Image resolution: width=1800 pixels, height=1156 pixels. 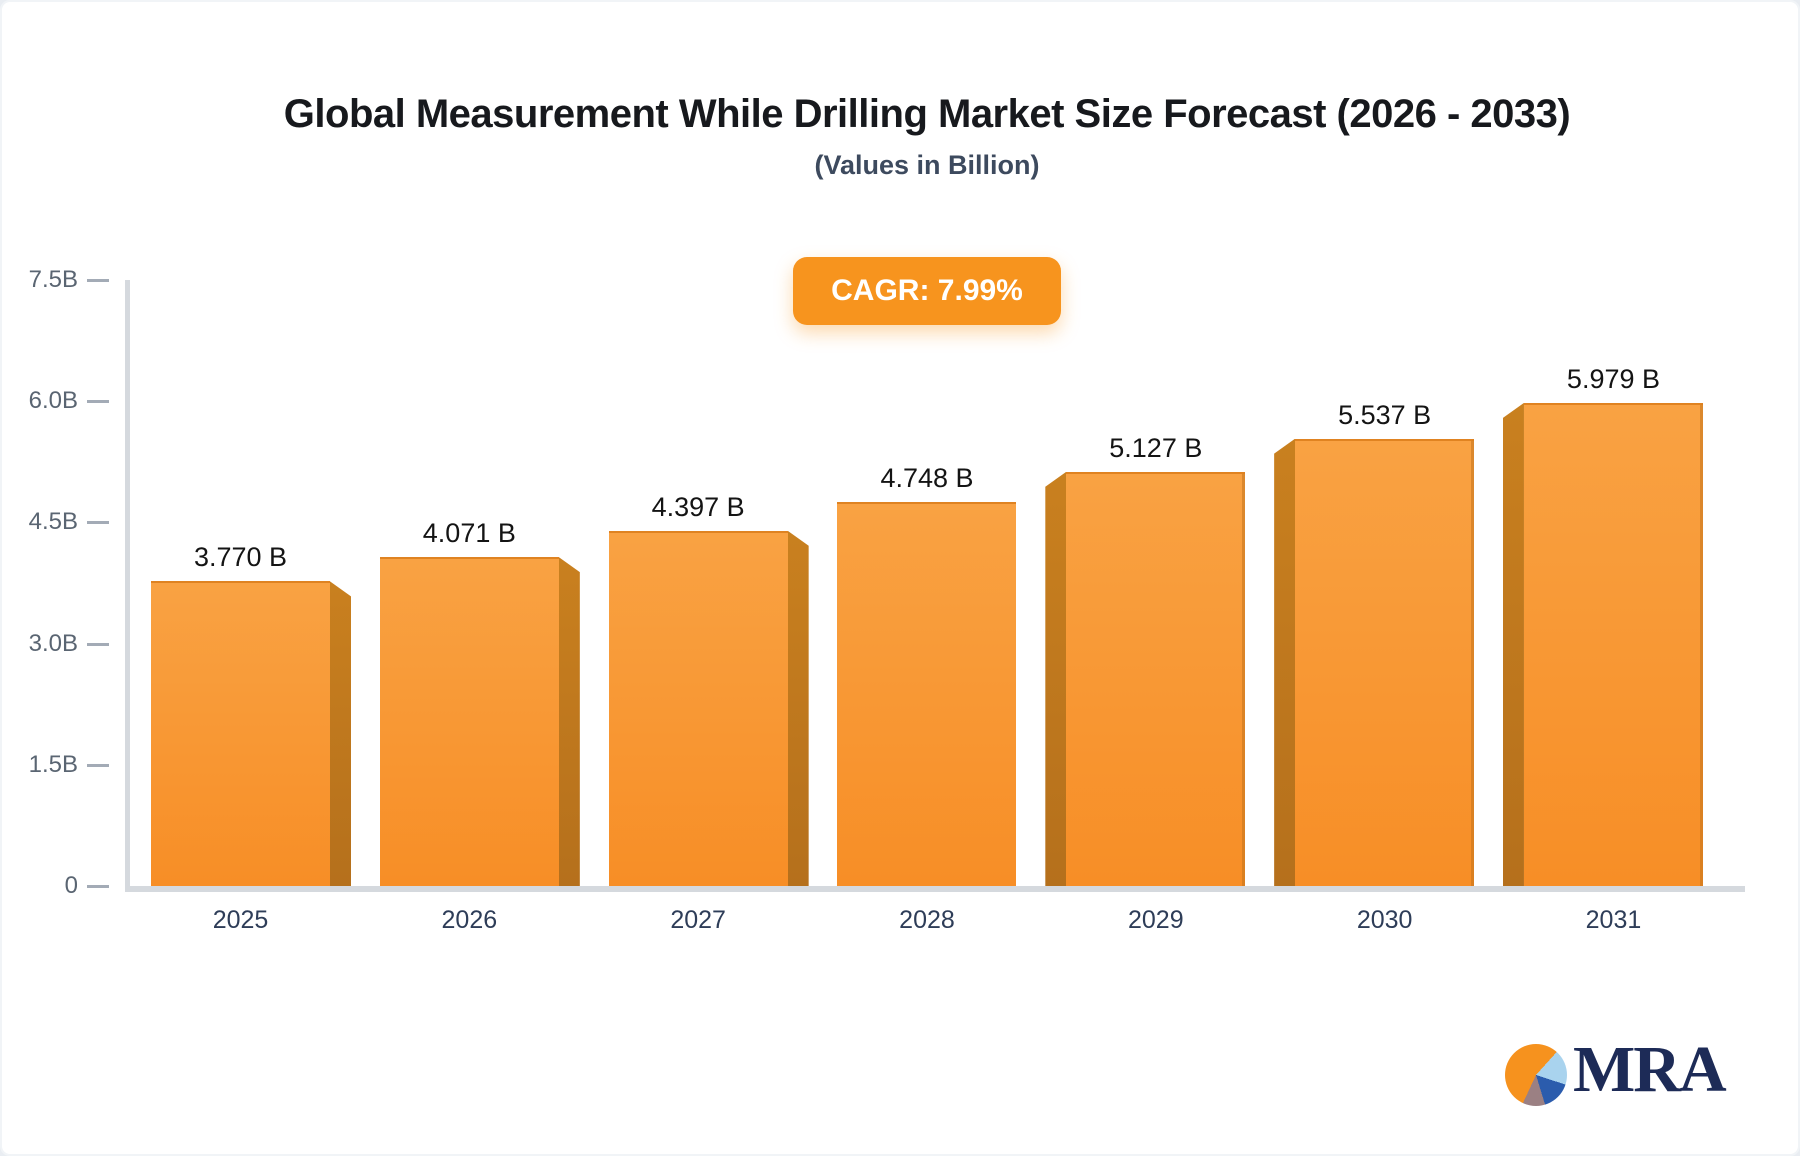 What do you see at coordinates (927, 165) in the screenshot?
I see `chart-subtitle: (Values in Billion)` at bounding box center [927, 165].